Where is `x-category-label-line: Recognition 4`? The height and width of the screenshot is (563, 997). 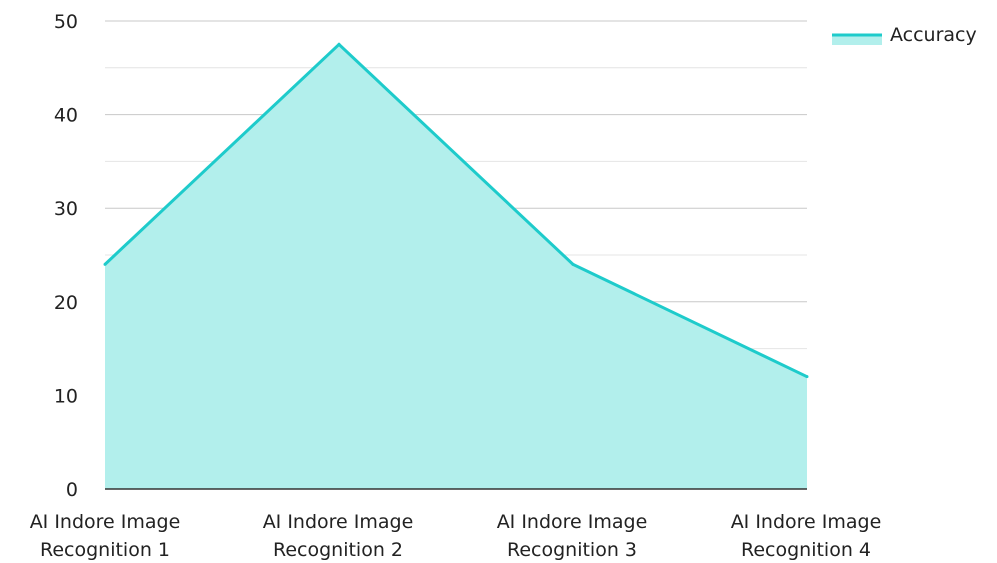
x-category-label-line: Recognition 4 is located at coordinates (806, 550).